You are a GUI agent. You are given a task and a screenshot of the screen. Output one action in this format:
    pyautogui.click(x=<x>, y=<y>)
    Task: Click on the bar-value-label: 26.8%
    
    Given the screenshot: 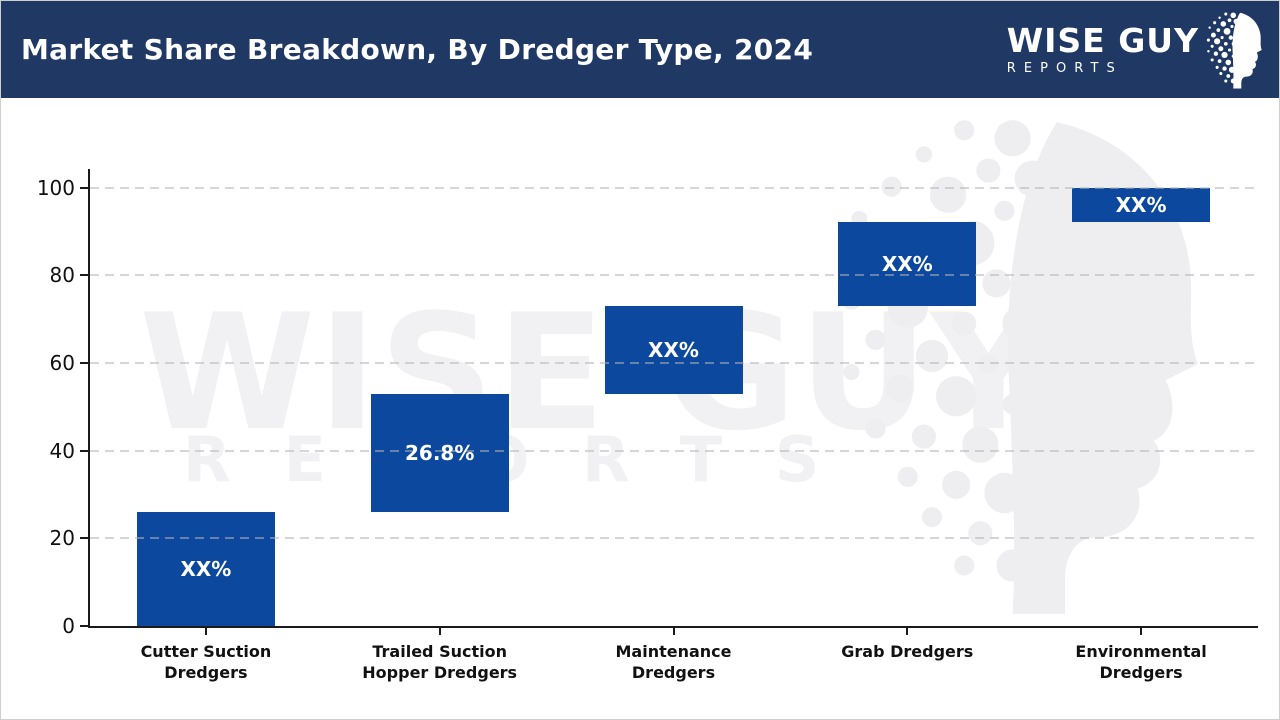 What is the action you would take?
    pyautogui.click(x=439, y=453)
    